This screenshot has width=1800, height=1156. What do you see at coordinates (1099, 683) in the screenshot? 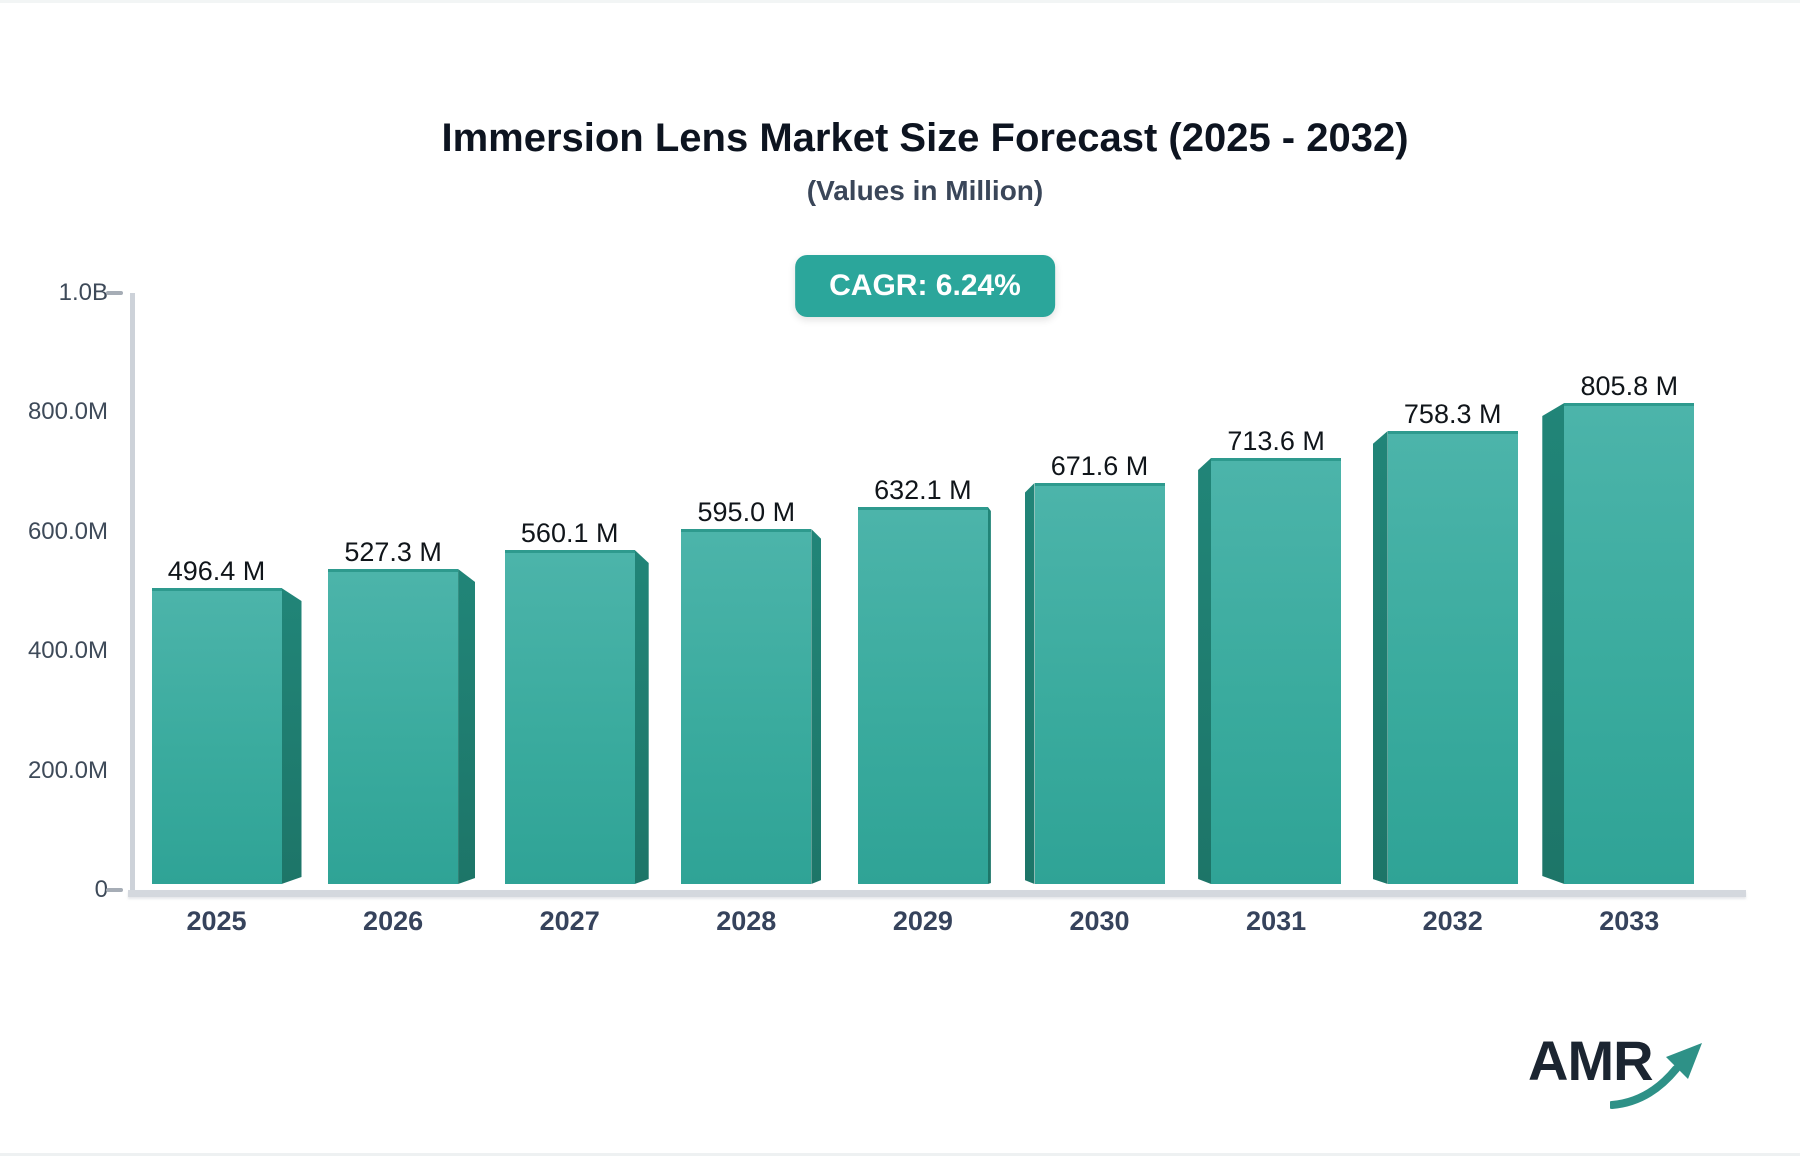
I see `bar-2030` at bounding box center [1099, 683].